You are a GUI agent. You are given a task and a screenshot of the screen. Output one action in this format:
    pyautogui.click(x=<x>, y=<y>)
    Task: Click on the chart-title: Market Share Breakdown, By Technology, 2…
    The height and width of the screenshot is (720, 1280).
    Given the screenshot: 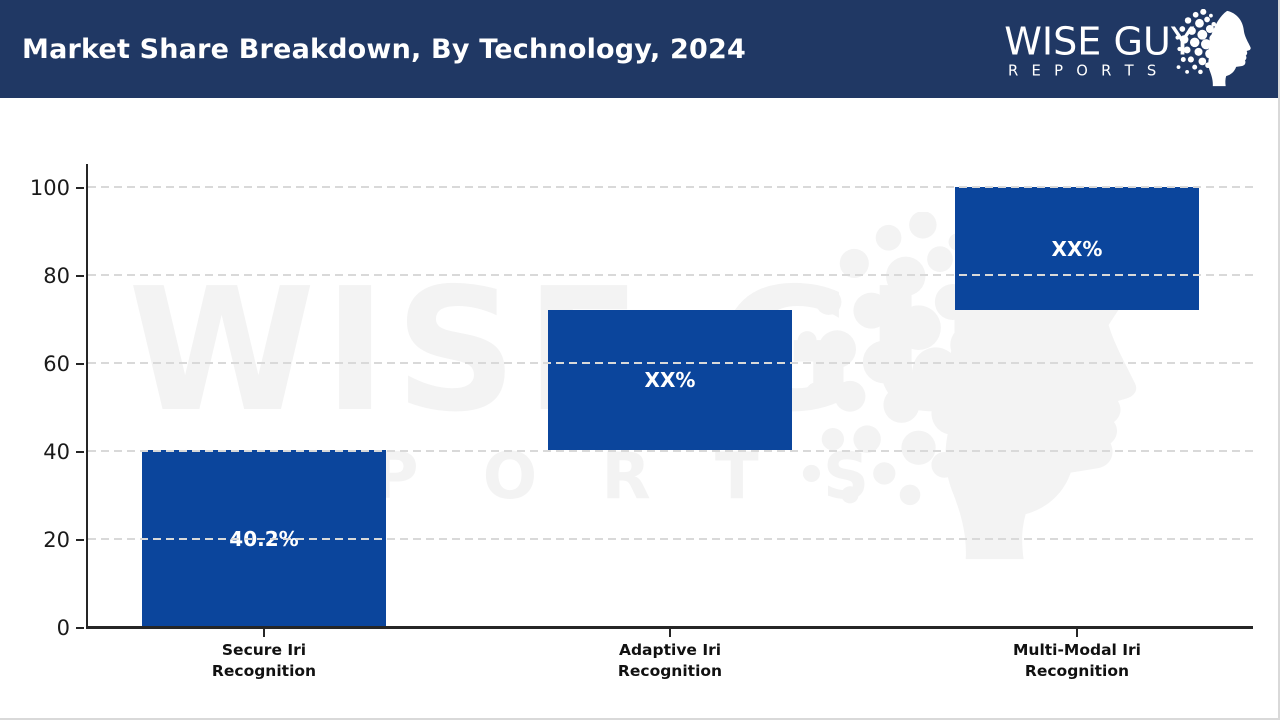 What is the action you would take?
    pyautogui.click(x=384, y=49)
    